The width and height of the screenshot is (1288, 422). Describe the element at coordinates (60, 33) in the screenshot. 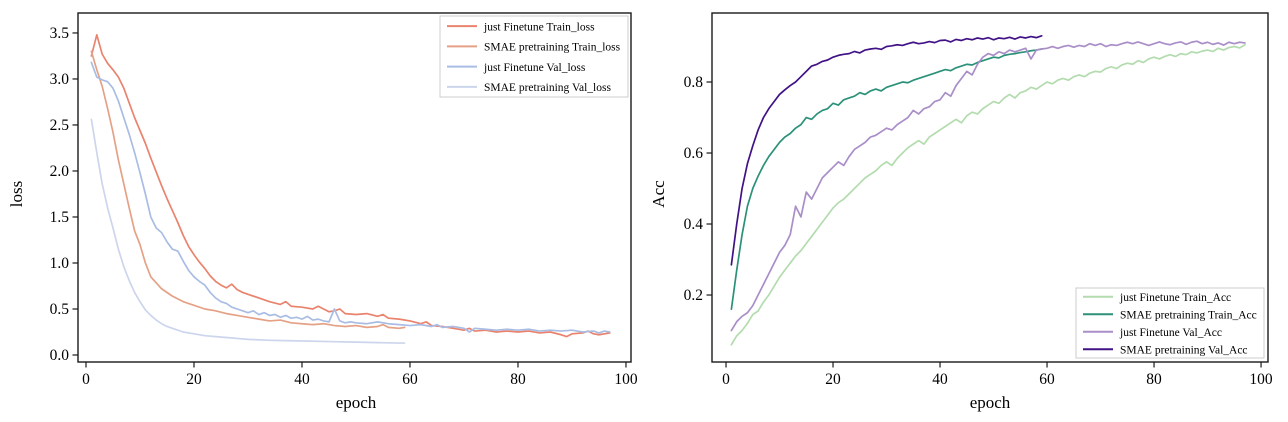

I see `y-tick-label: 3.5` at that location.